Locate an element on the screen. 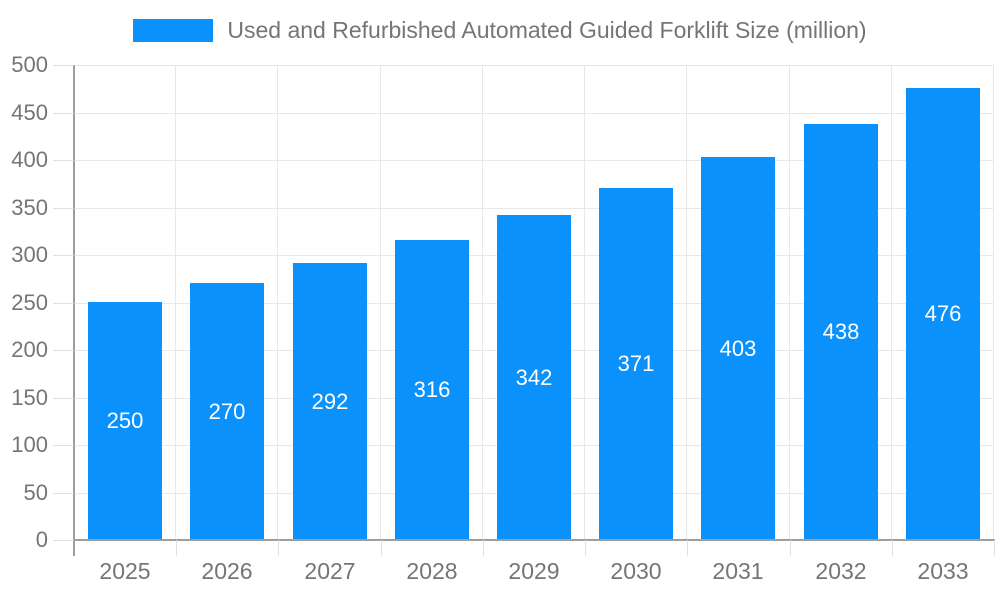 This screenshot has width=1000, height=600. x-axis-label: 2032 is located at coordinates (841, 571).